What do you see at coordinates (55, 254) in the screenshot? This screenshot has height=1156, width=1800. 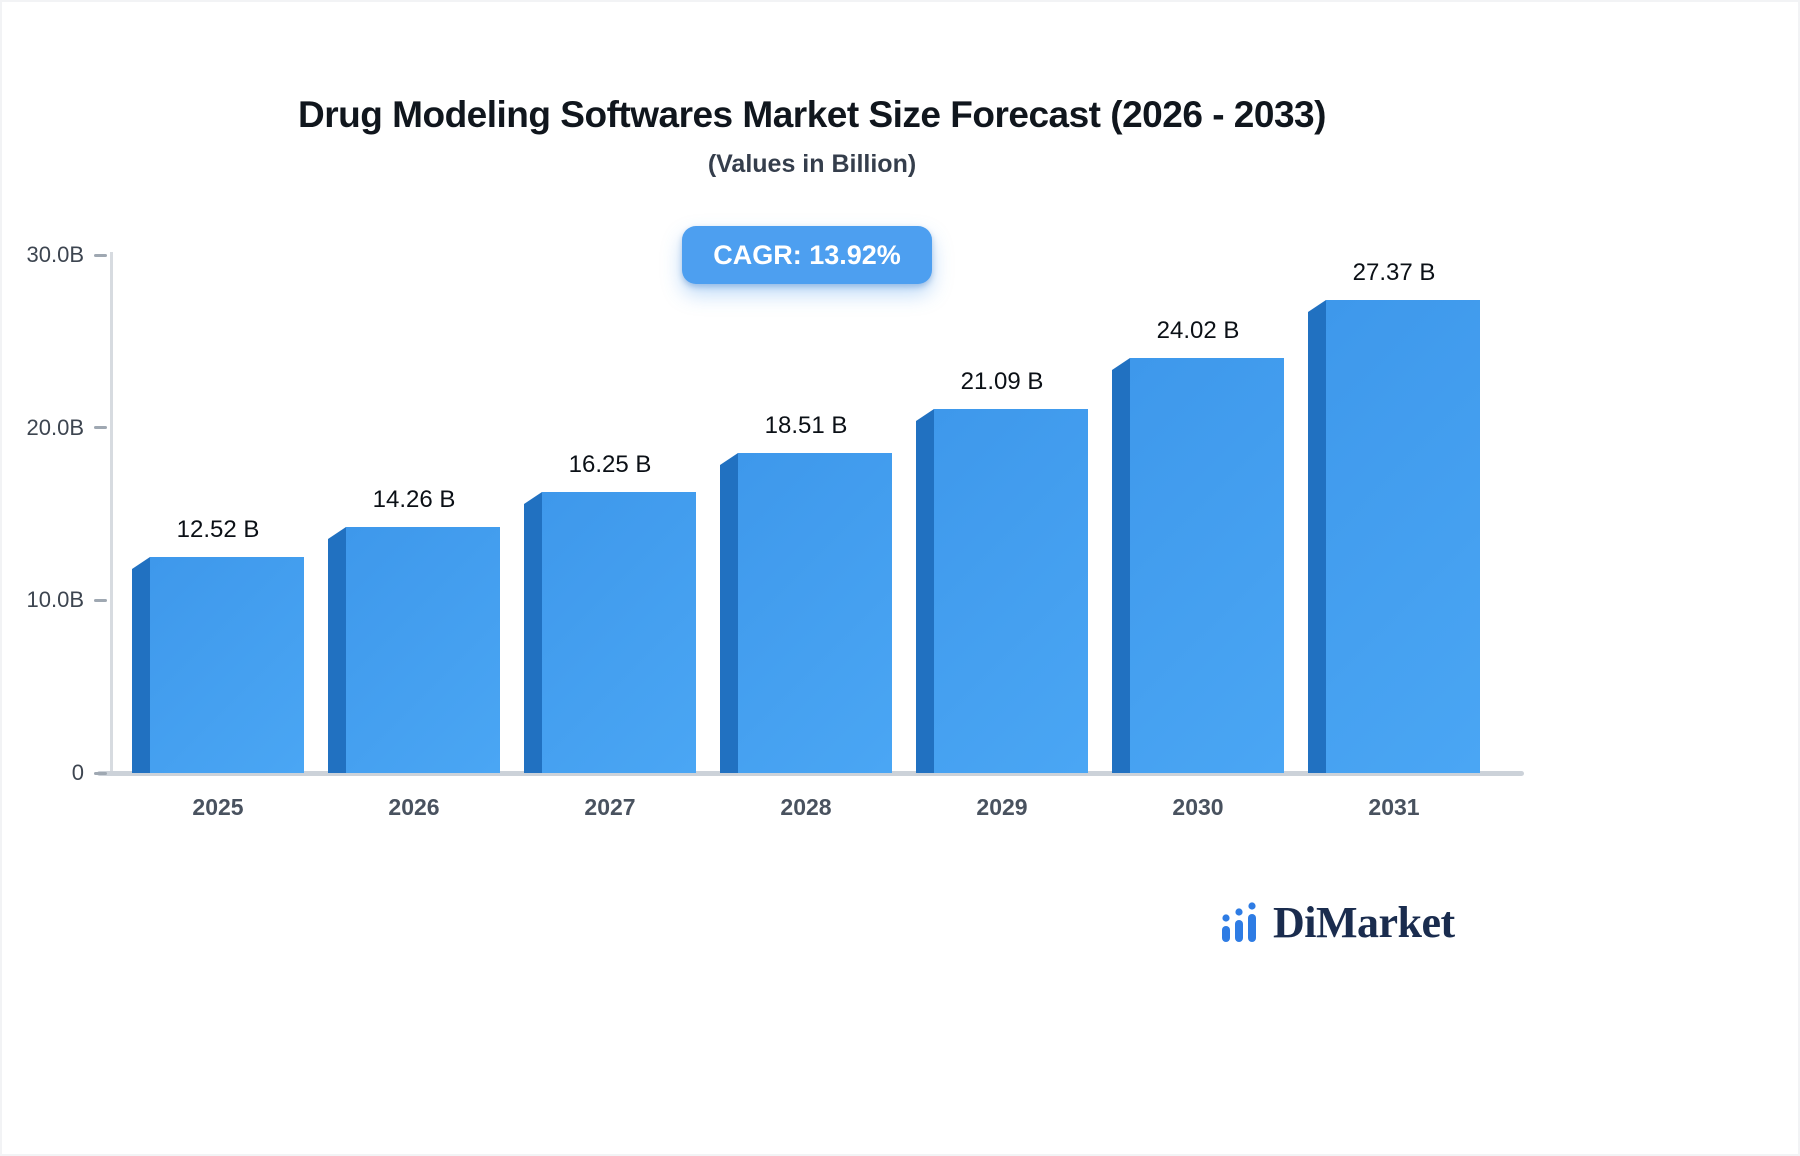 I see `y-tick-label: 30.0B` at bounding box center [55, 254].